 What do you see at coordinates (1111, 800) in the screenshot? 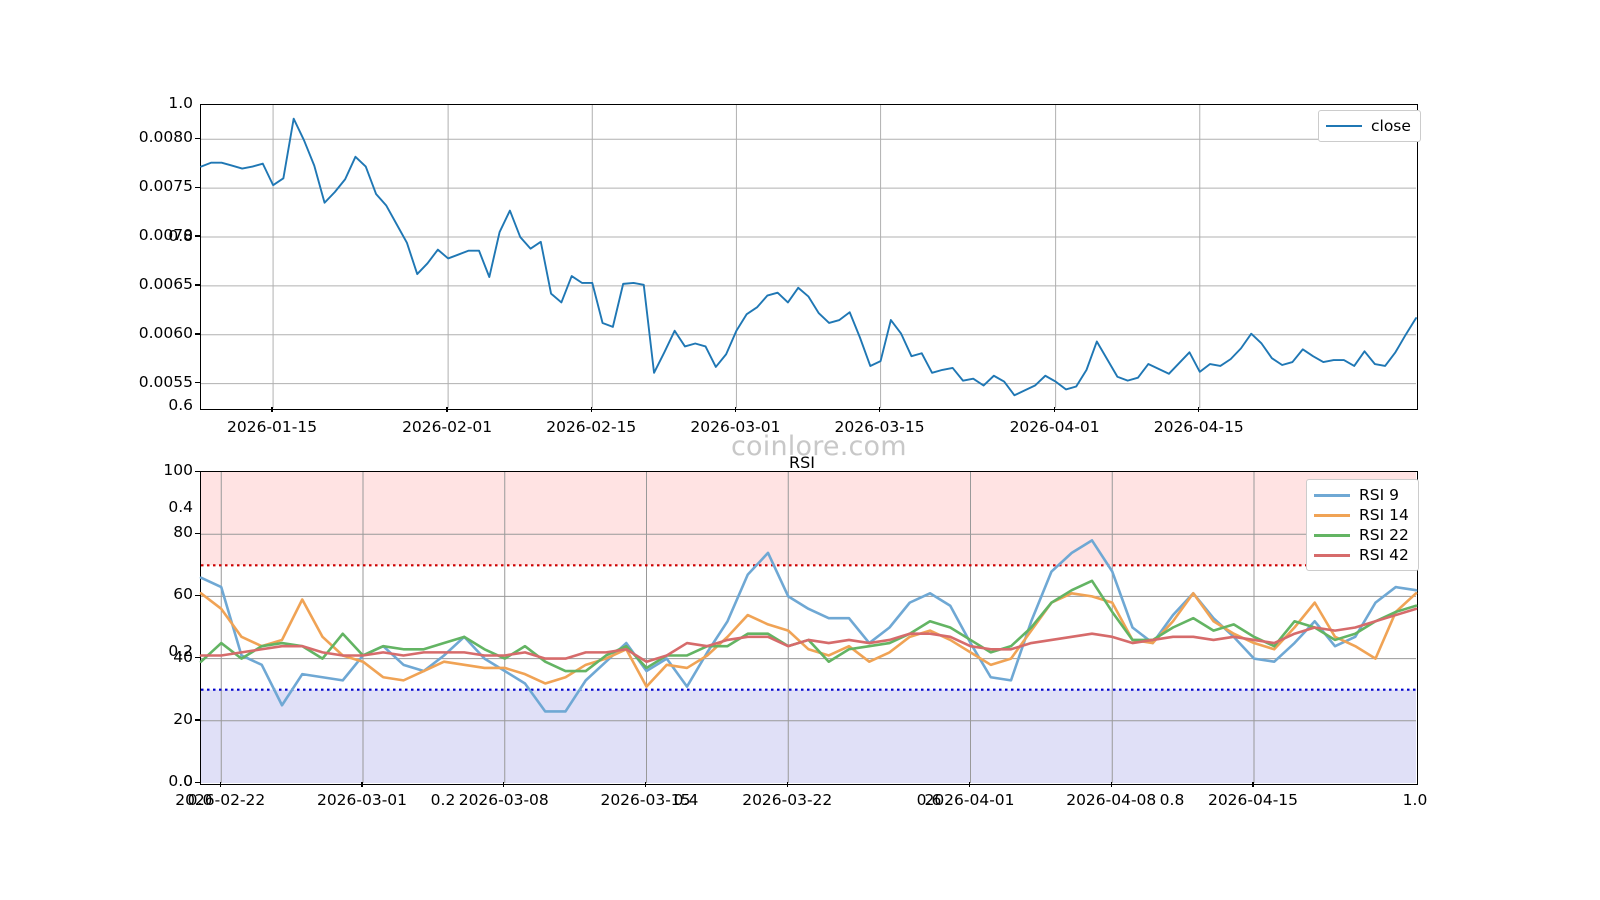
I see `axis-tick-label-x: 2026-04-08` at bounding box center [1111, 800].